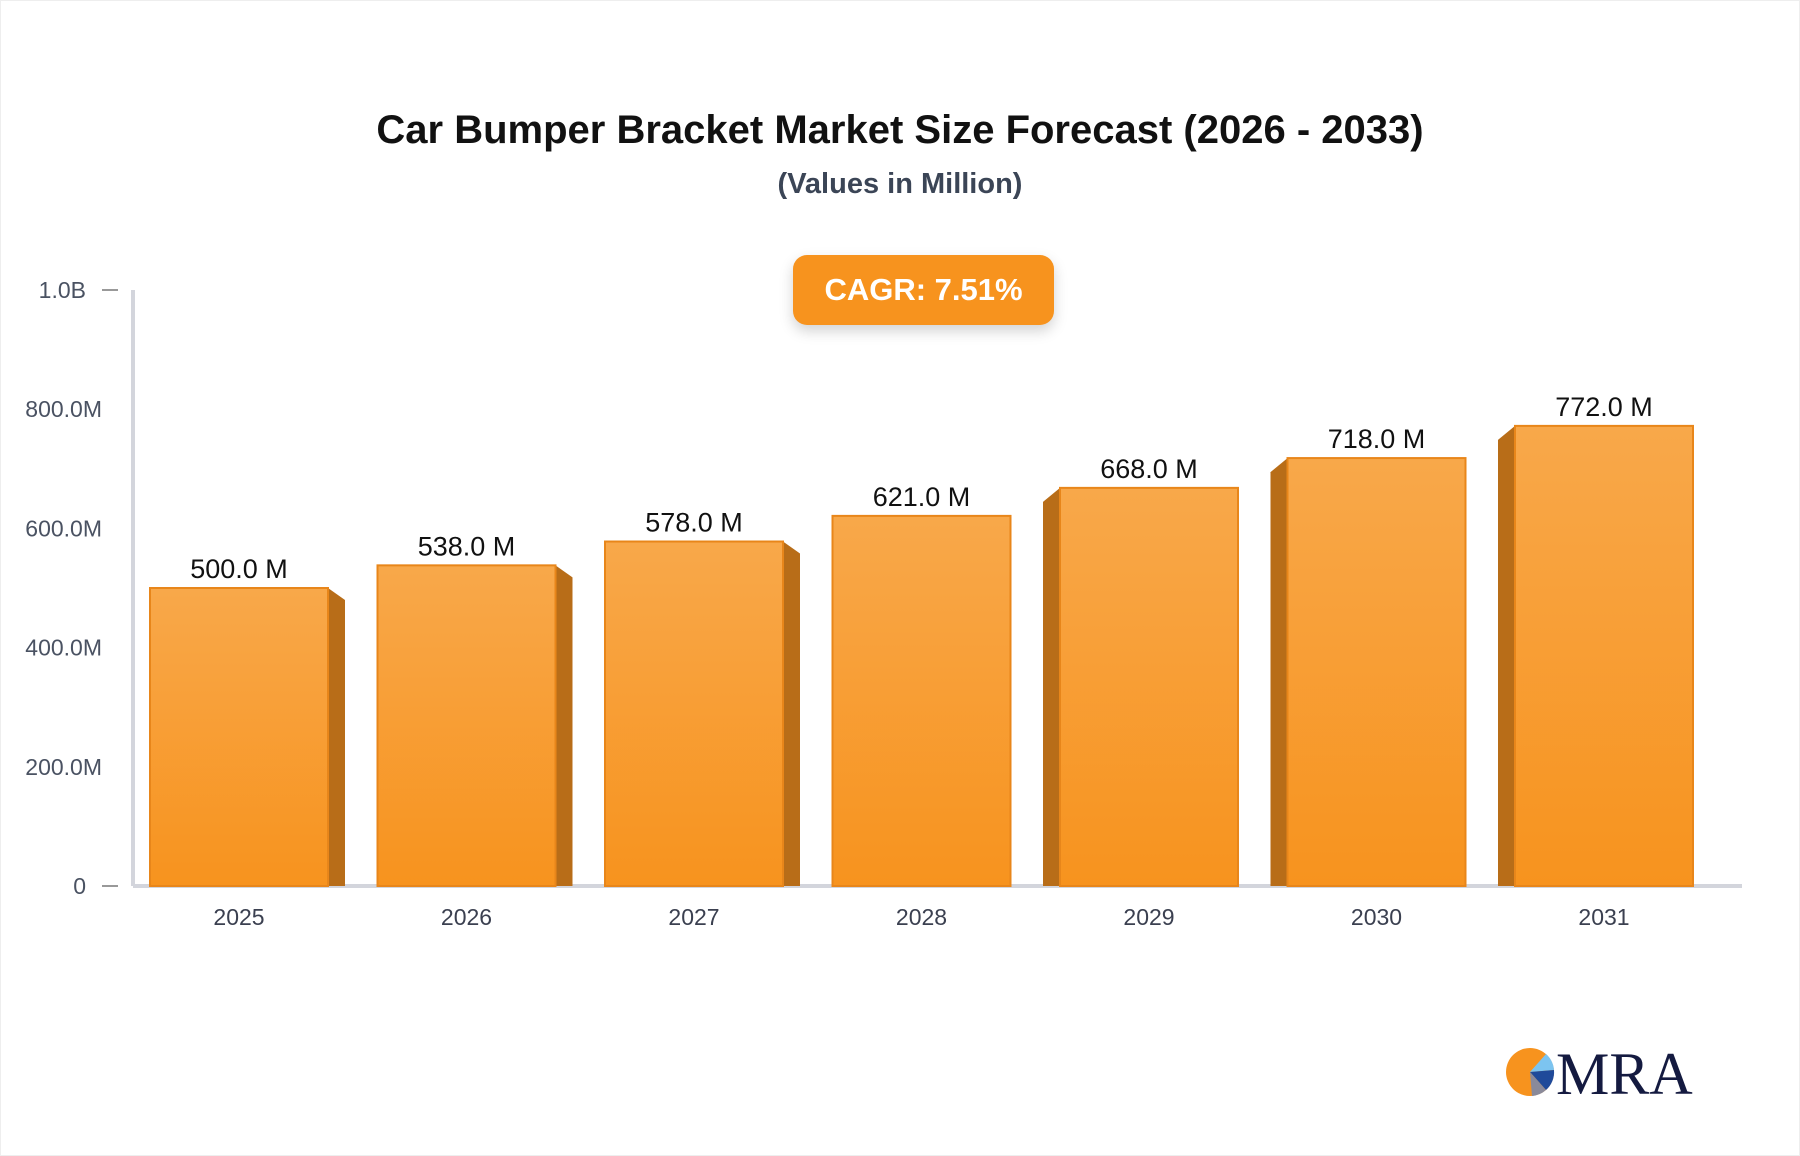  I want to click on data-label: 500.0 M, so click(239, 569).